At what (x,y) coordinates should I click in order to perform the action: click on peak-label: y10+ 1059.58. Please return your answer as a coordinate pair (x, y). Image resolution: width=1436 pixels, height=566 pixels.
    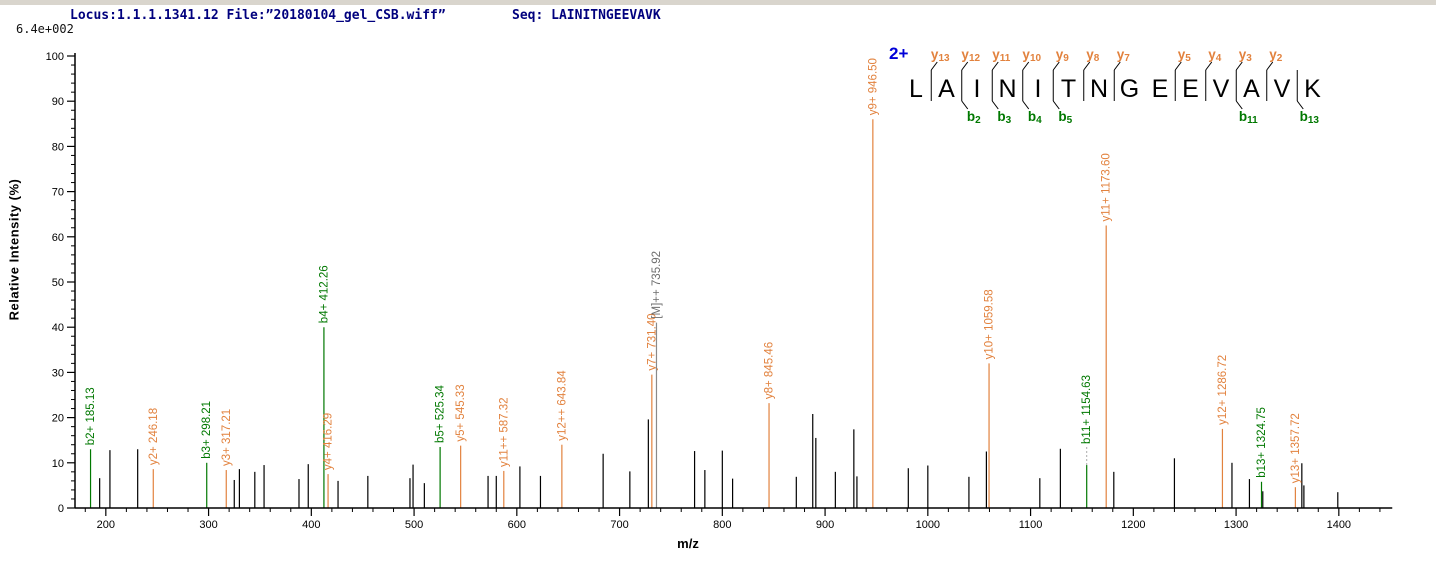
    Looking at the image, I should click on (990, 324).